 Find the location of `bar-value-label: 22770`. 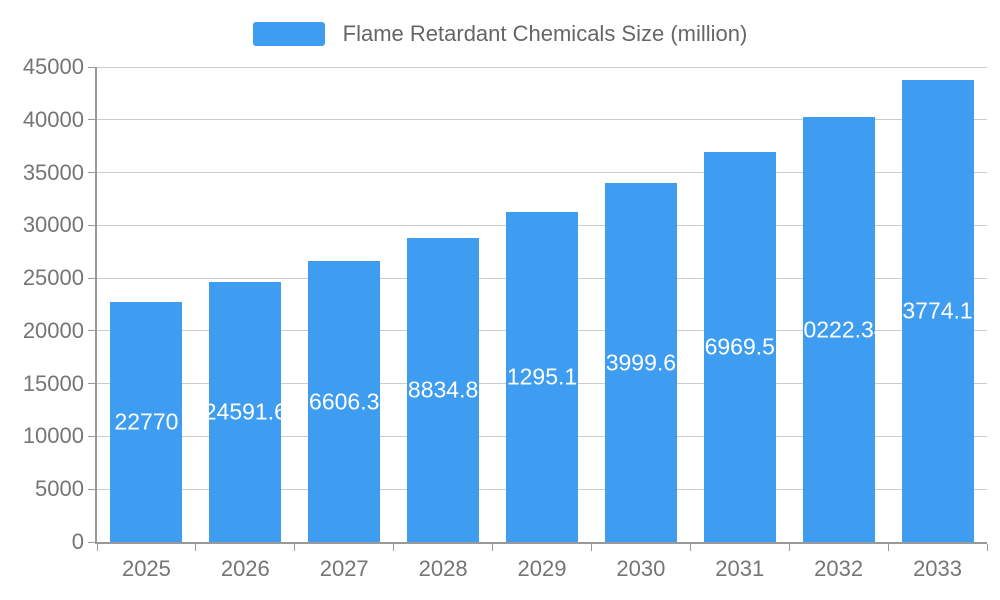

bar-value-label: 22770 is located at coordinates (146, 421).